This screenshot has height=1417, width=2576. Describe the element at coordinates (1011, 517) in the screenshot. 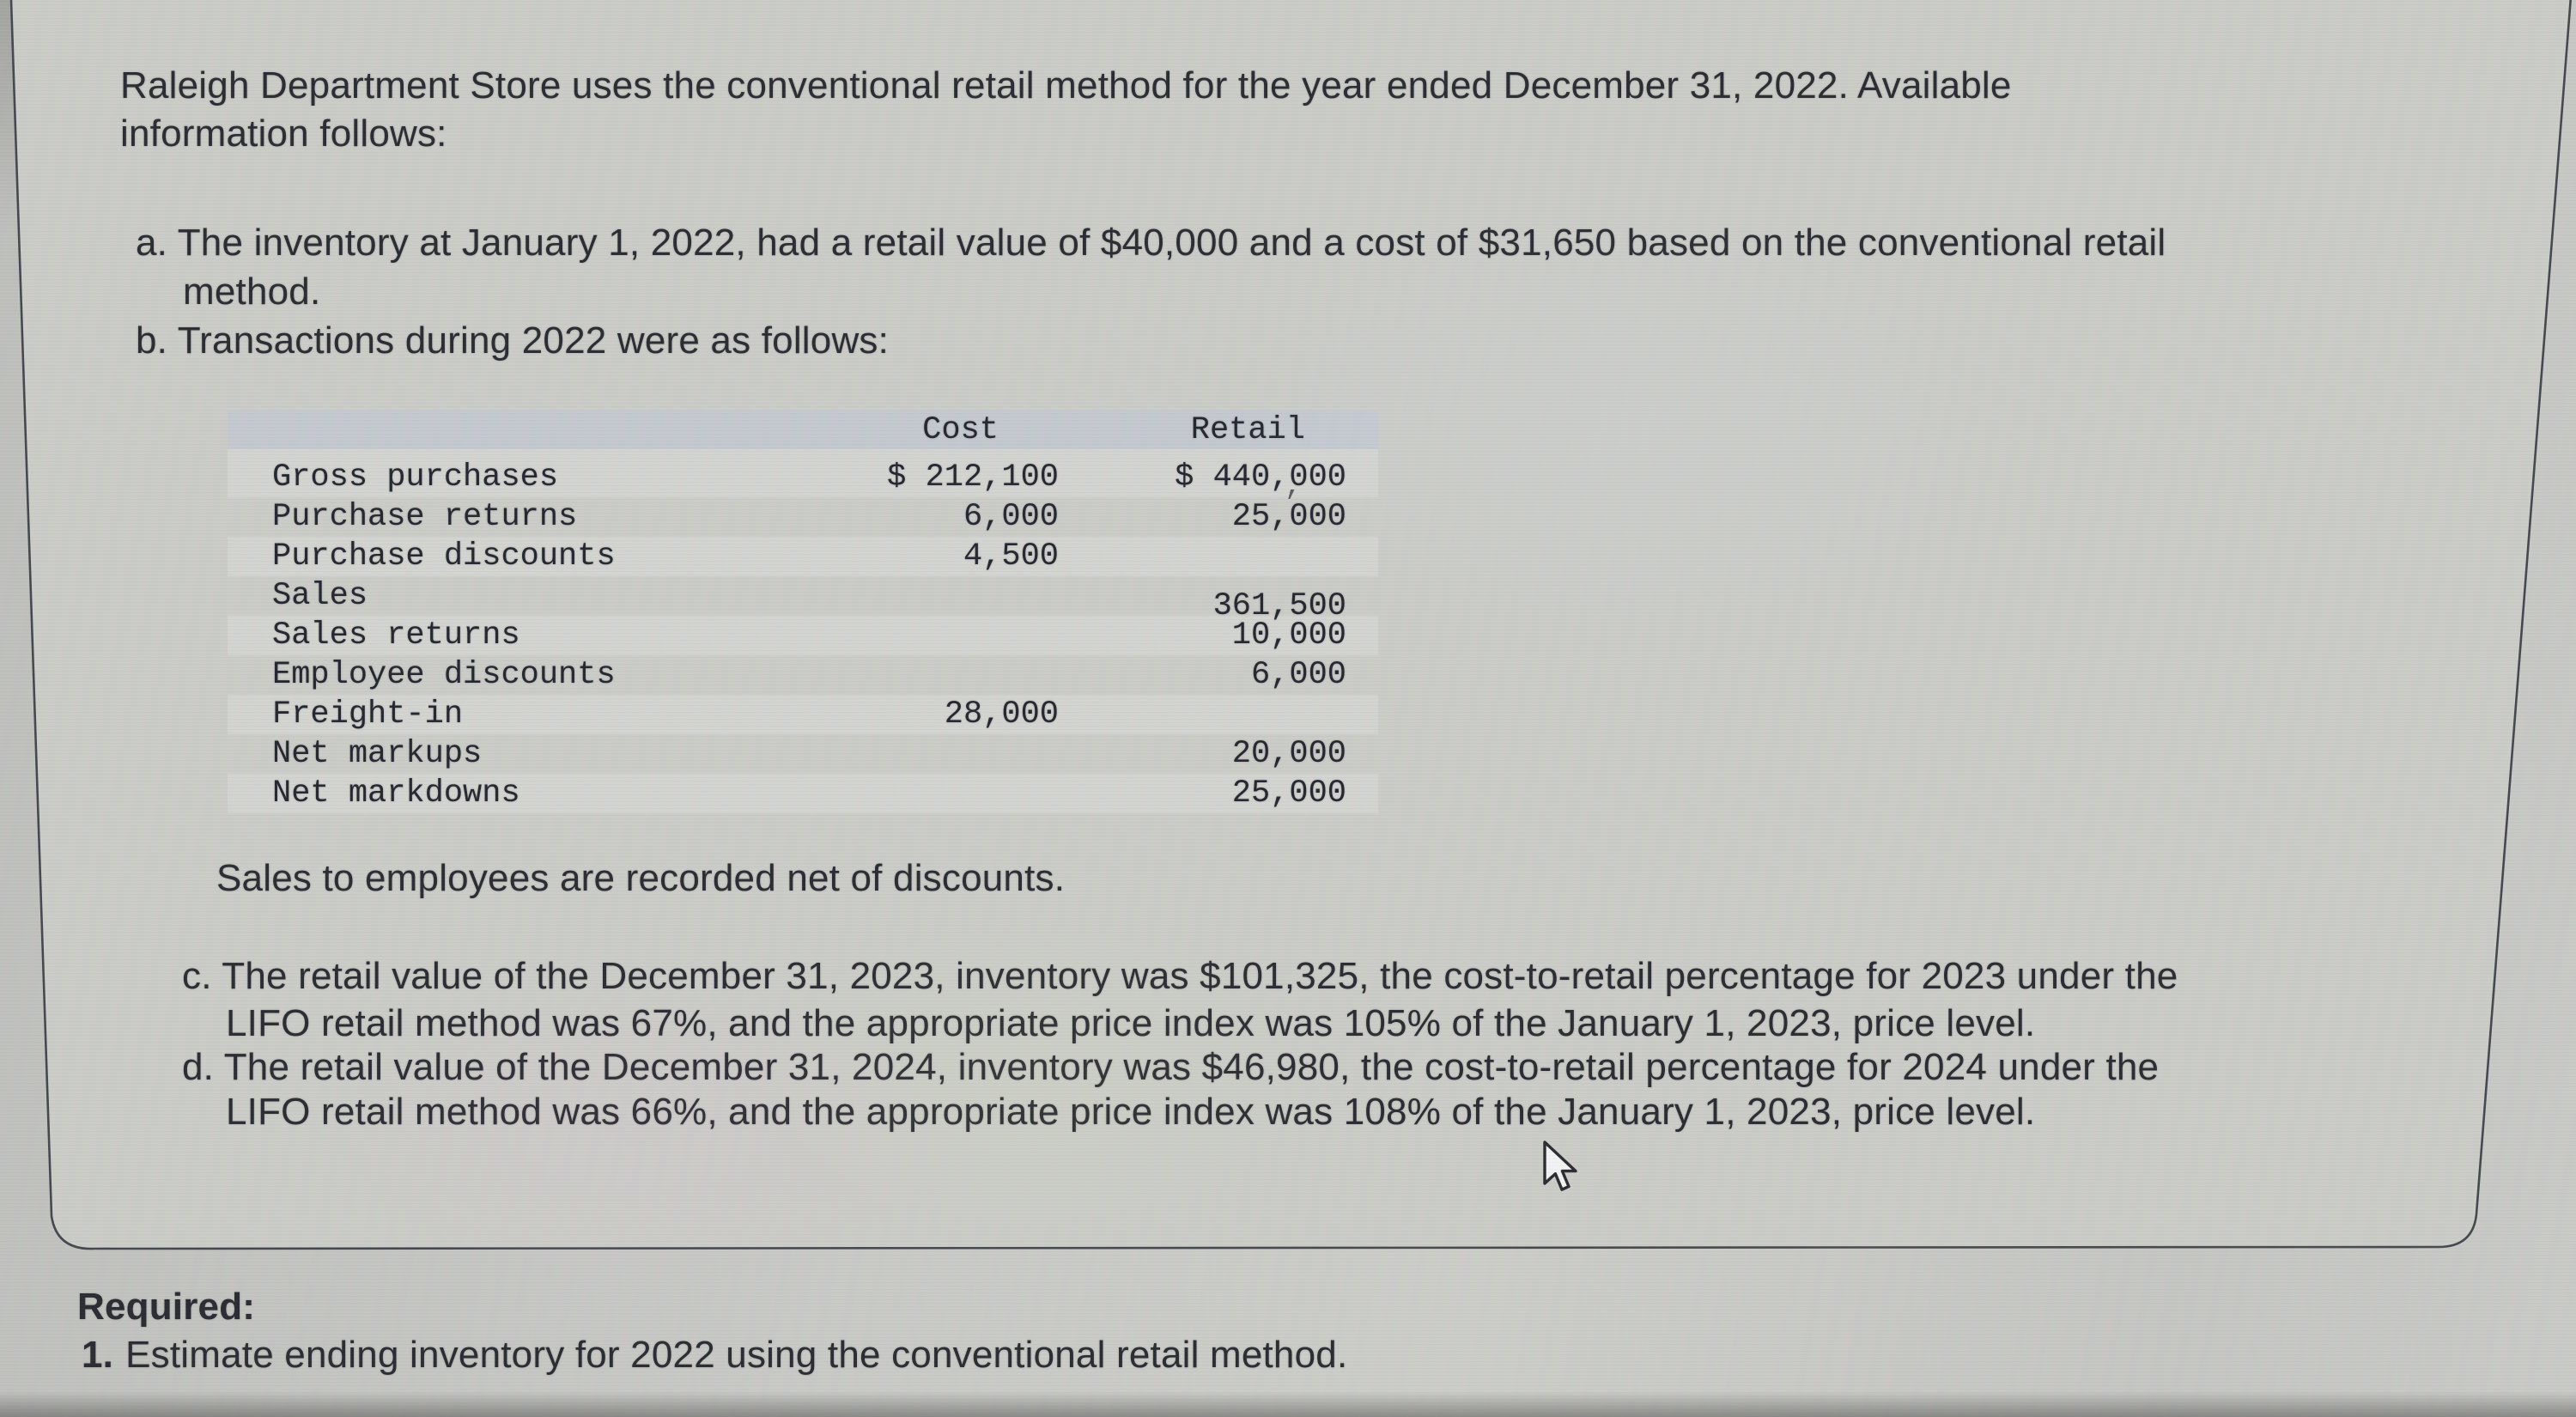

I see `cell-cost: 6,000` at that location.